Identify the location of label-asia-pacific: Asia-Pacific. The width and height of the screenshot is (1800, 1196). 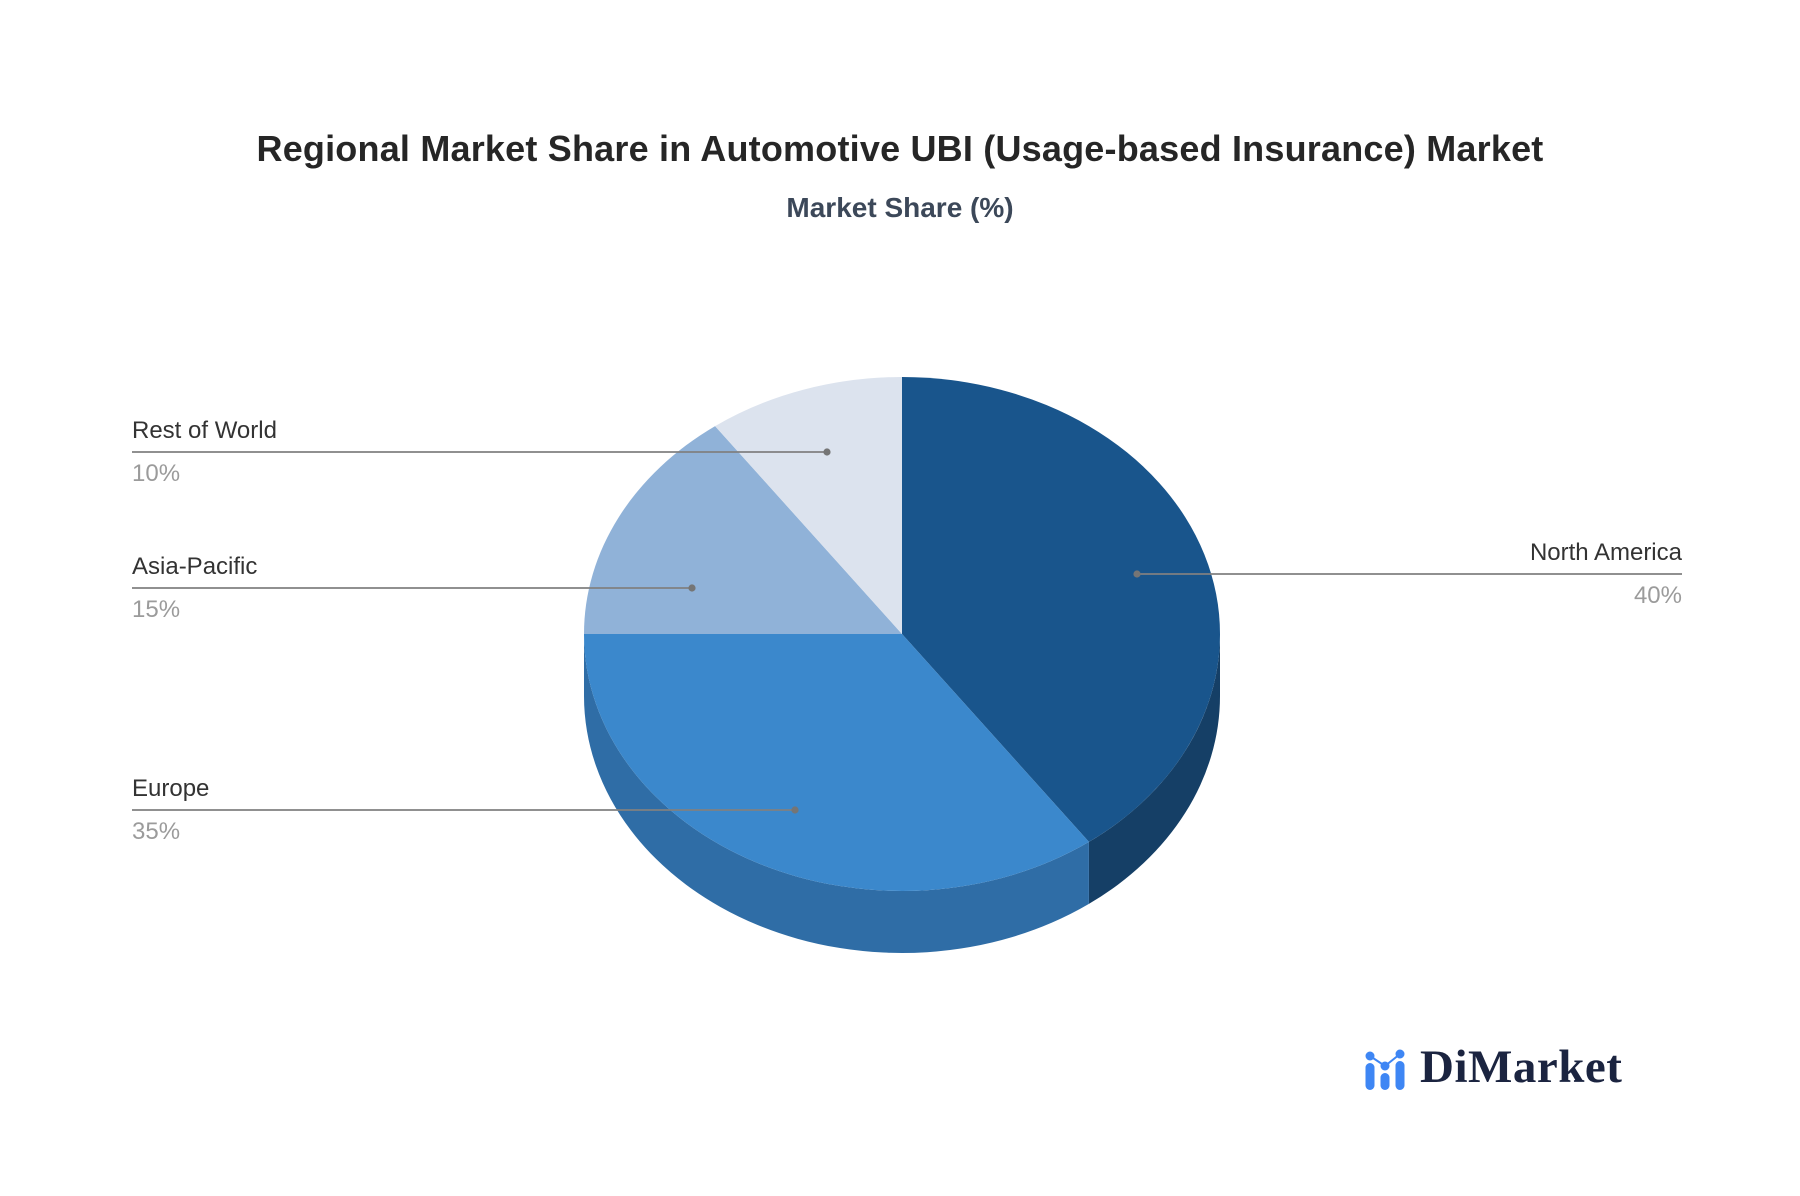
(195, 566).